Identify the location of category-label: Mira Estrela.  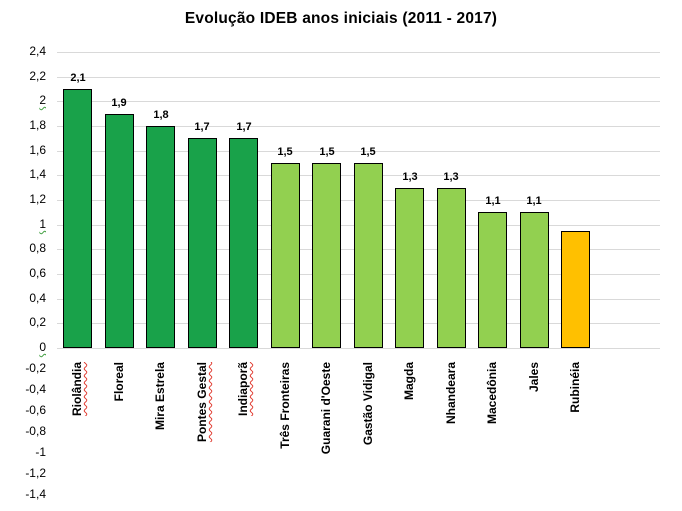
(160, 396).